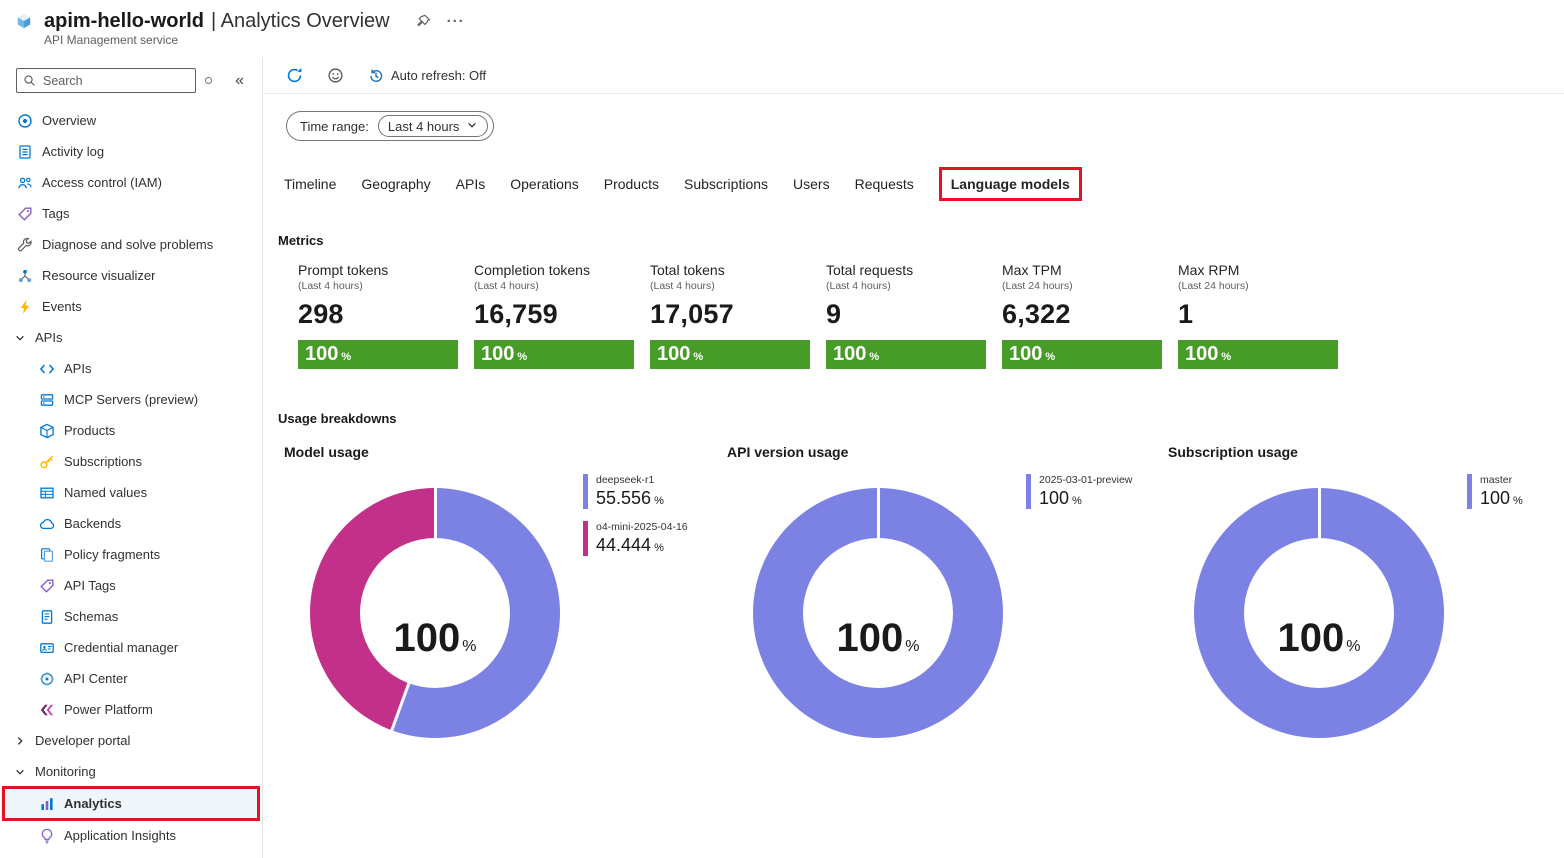 Image resolution: width=1564 pixels, height=858 pixels. I want to click on sidebar-item-label: APIs, so click(49, 337).